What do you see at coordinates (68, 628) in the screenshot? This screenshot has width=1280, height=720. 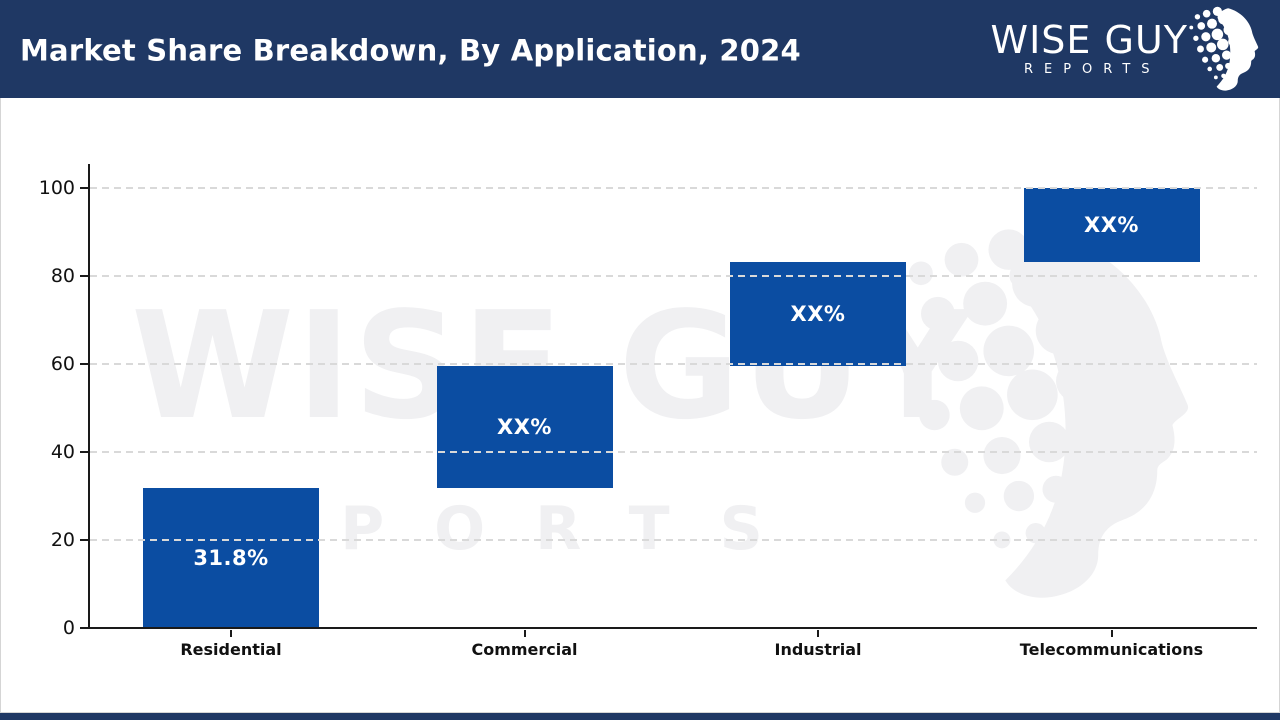 I see `y-tick-label: 0` at bounding box center [68, 628].